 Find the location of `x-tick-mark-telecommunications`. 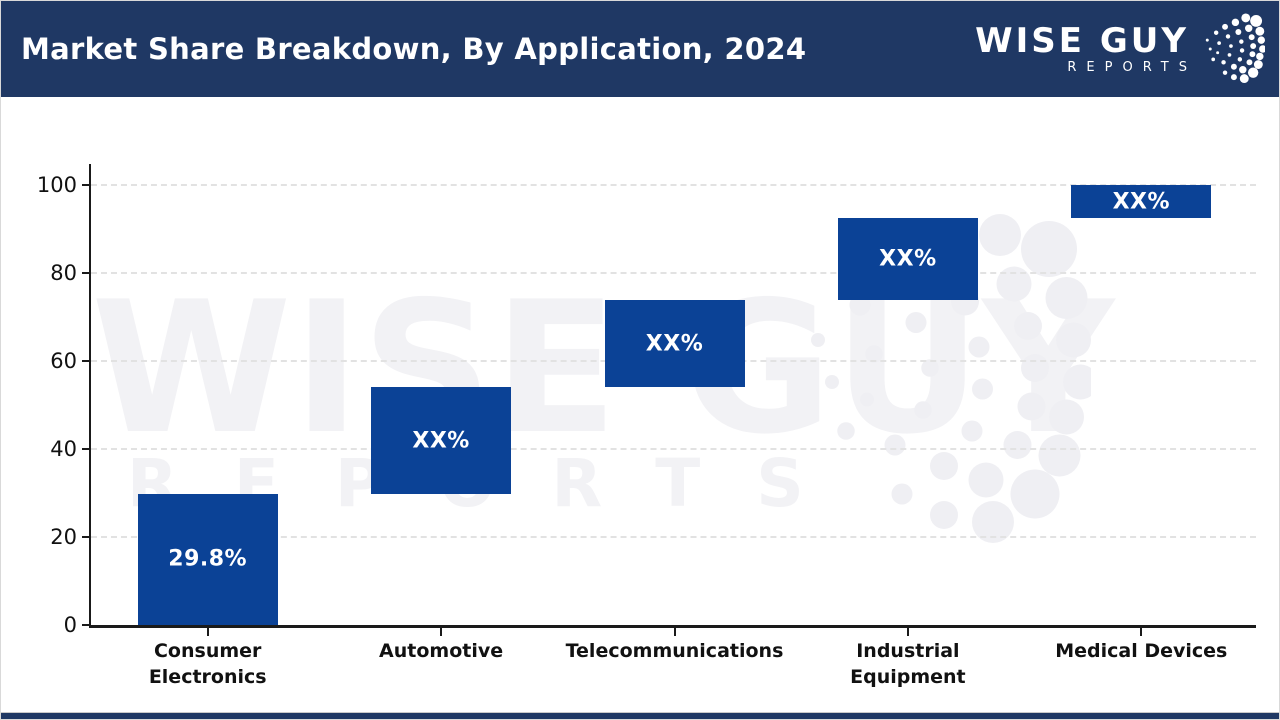

x-tick-mark-telecommunications is located at coordinates (674, 632).